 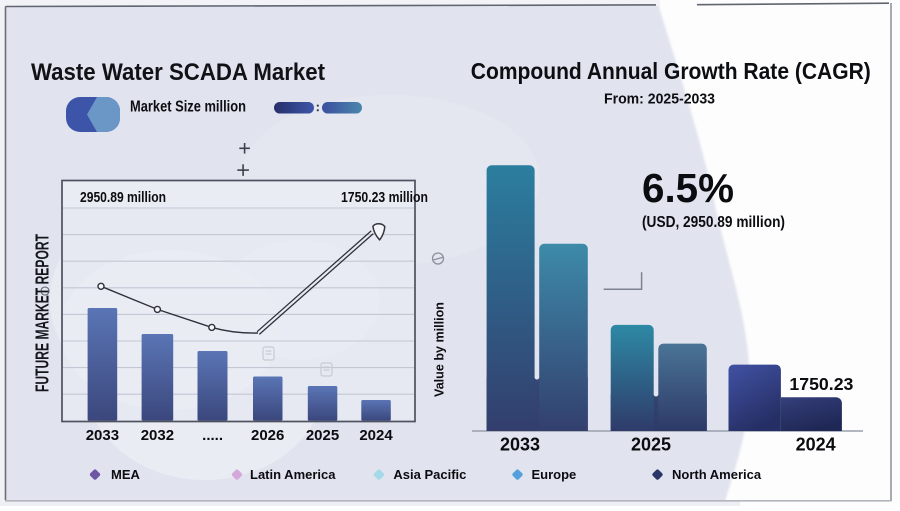 What do you see at coordinates (717, 474) in the screenshot?
I see `svg-text: North America` at bounding box center [717, 474].